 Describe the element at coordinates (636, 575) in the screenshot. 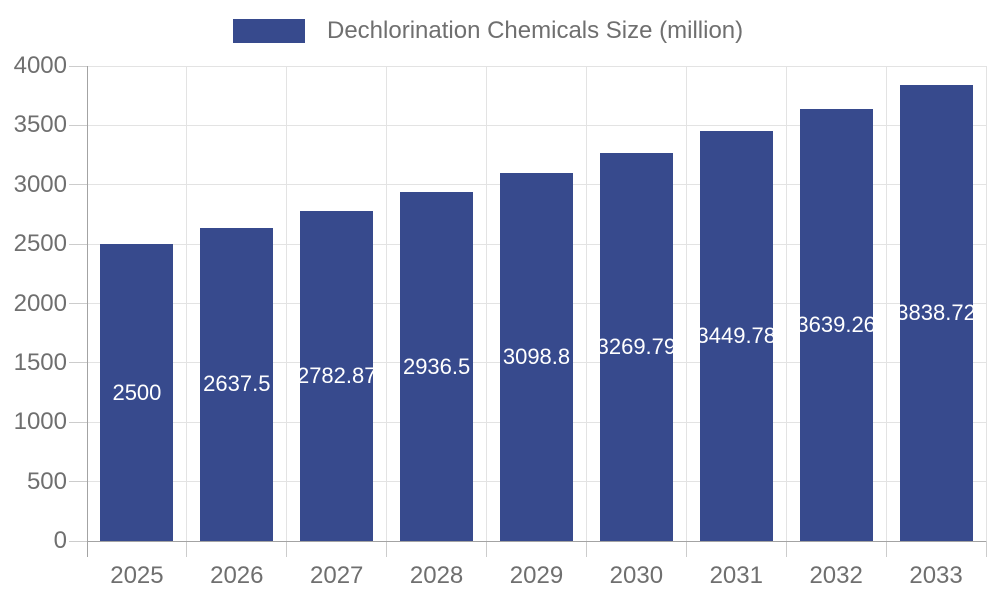

I see `x-tick-label: 2030` at that location.